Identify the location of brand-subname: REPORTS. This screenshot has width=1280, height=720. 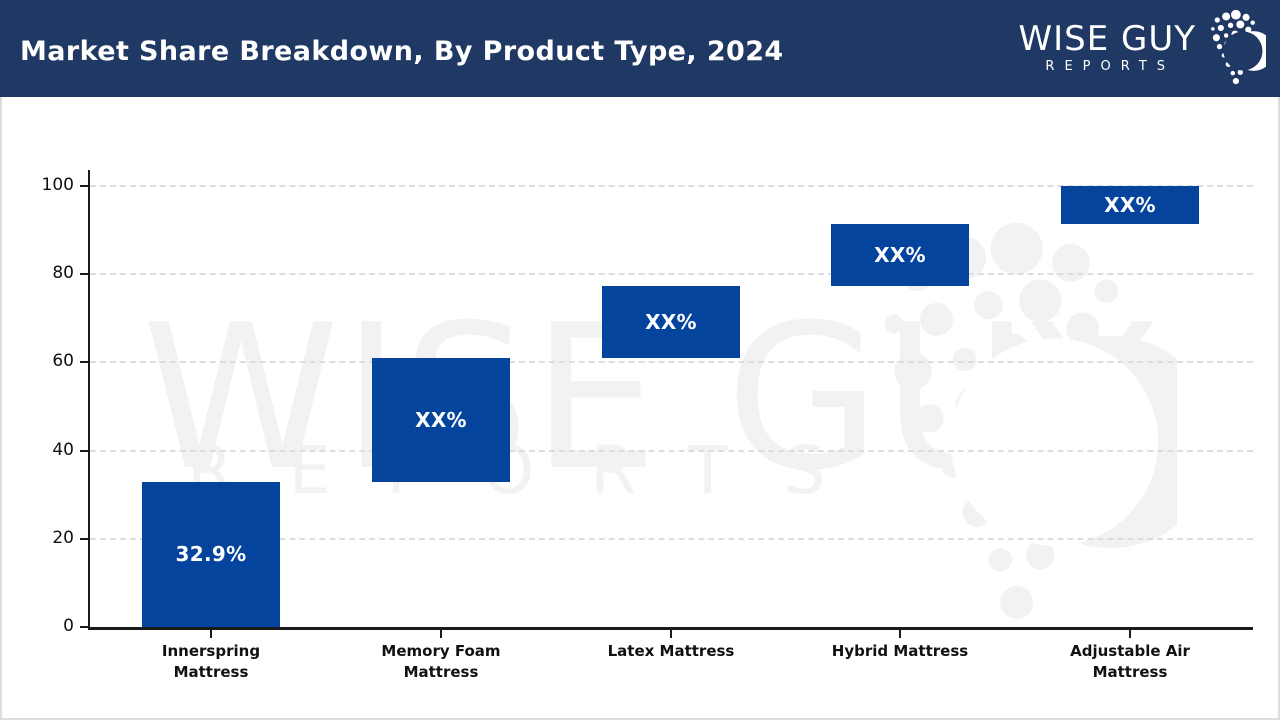
(1110, 66).